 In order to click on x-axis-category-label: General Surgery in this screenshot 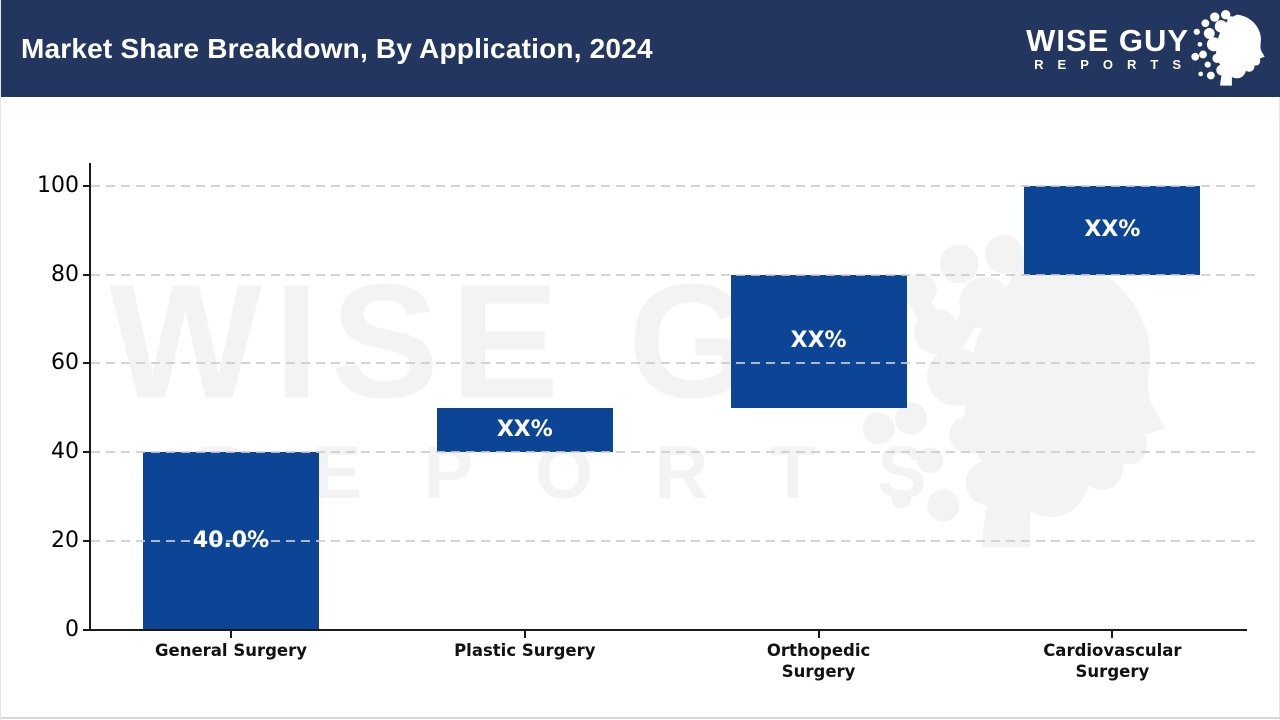, I will do `click(230, 650)`.